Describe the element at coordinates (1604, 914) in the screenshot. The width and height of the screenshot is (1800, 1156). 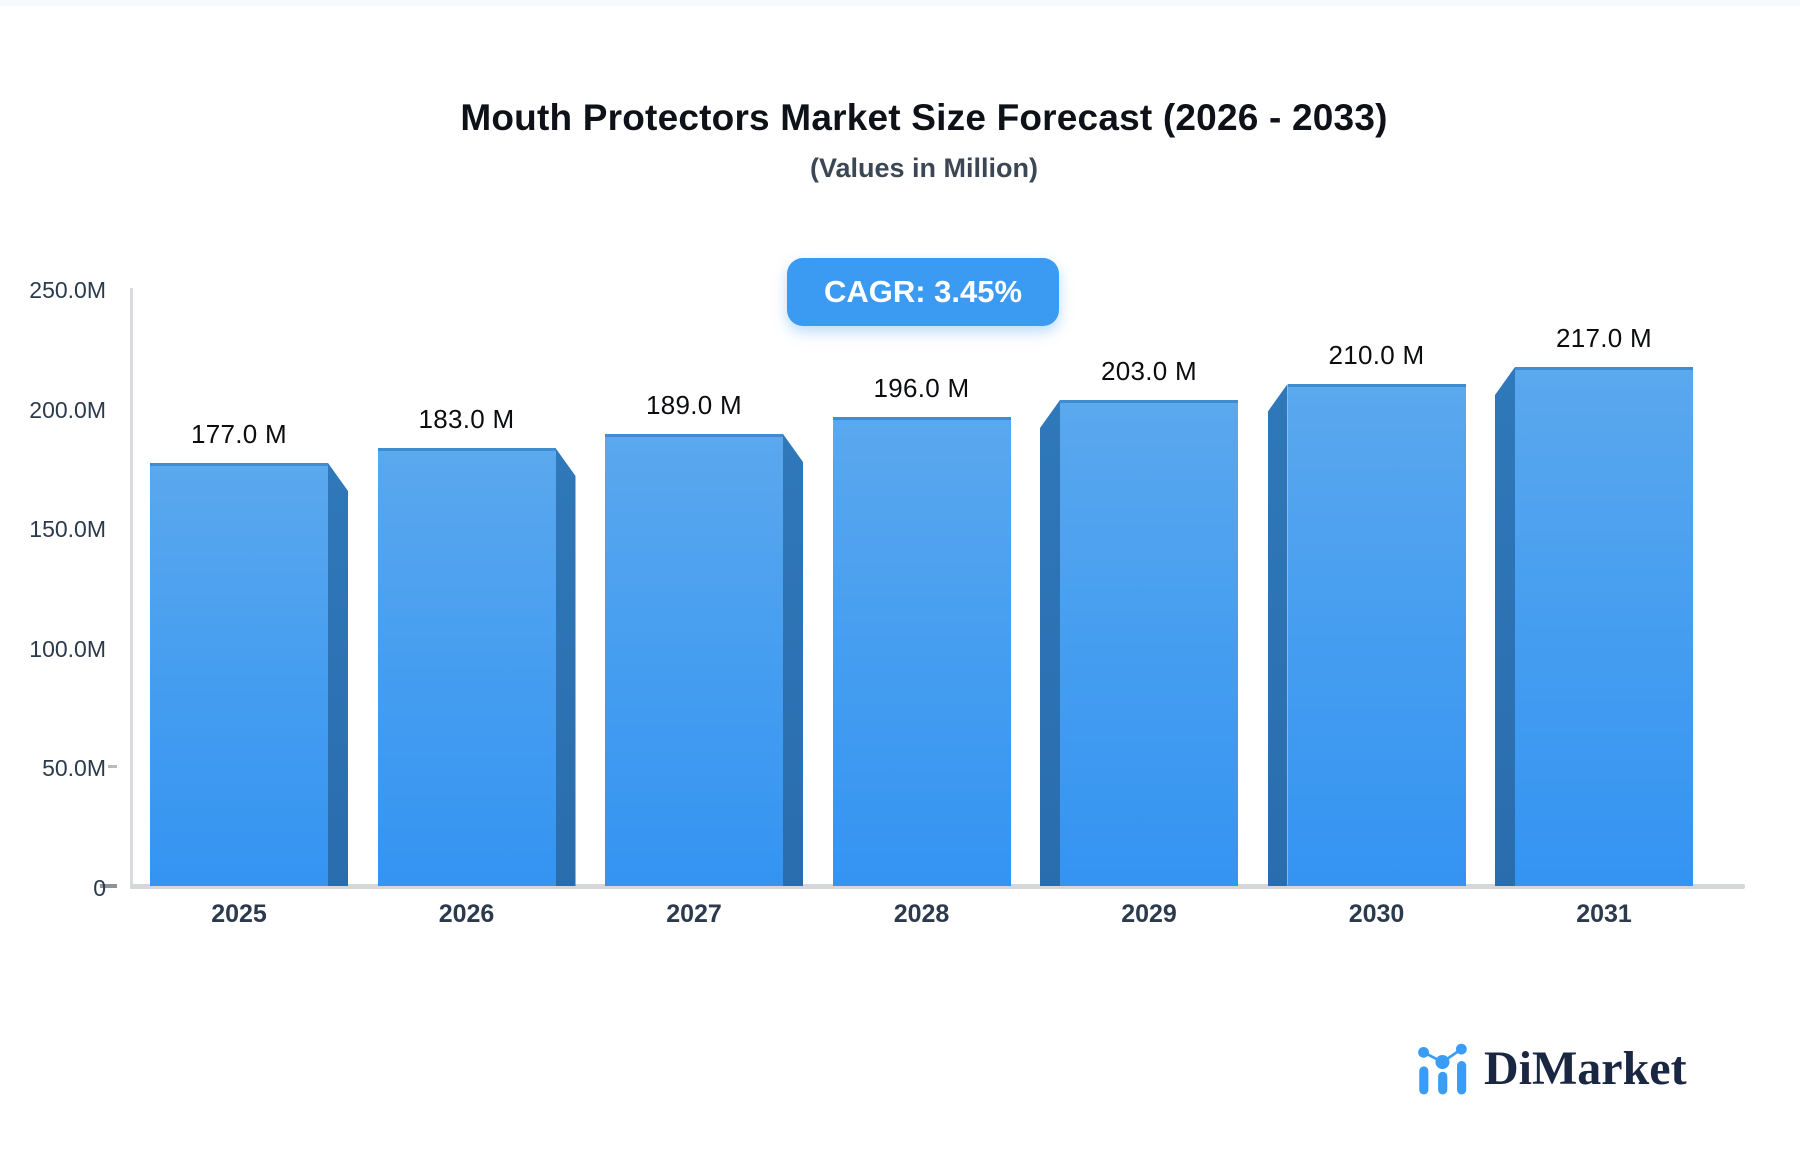
I see `x-axis-label-2031: 2031` at that location.